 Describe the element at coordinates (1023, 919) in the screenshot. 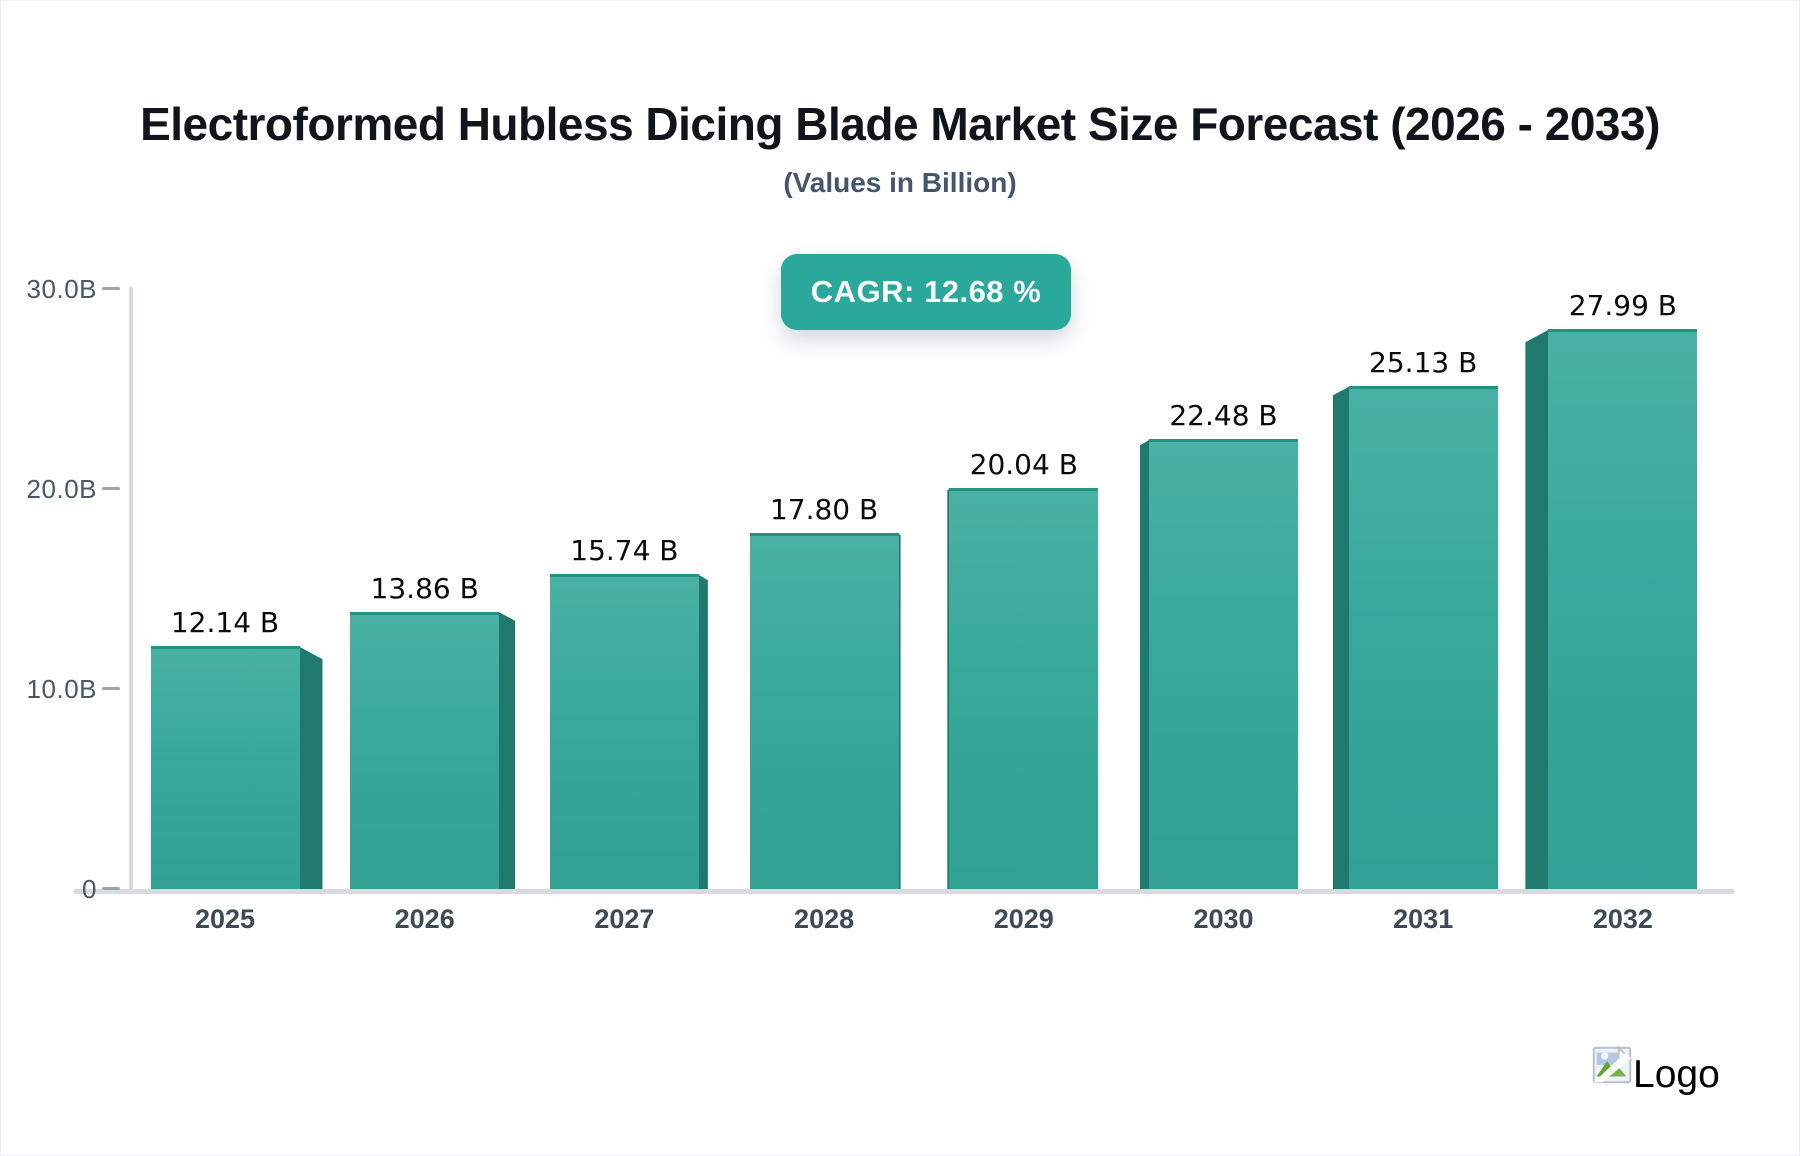

I see `x-axis-label-2029: 2029` at that location.